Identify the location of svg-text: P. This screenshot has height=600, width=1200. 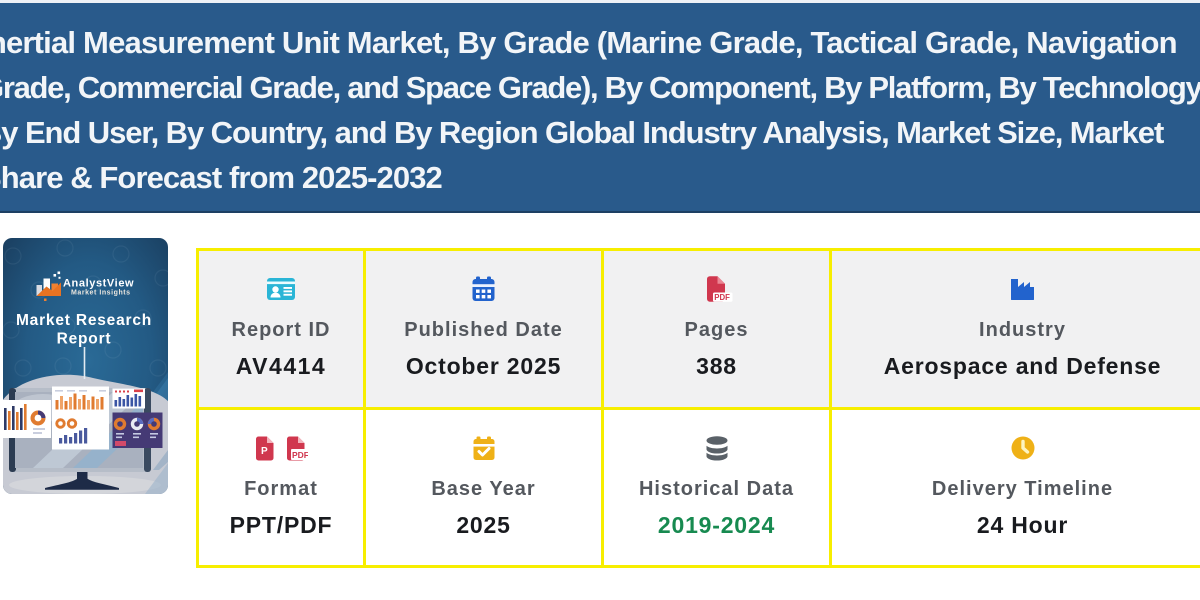
(264, 451).